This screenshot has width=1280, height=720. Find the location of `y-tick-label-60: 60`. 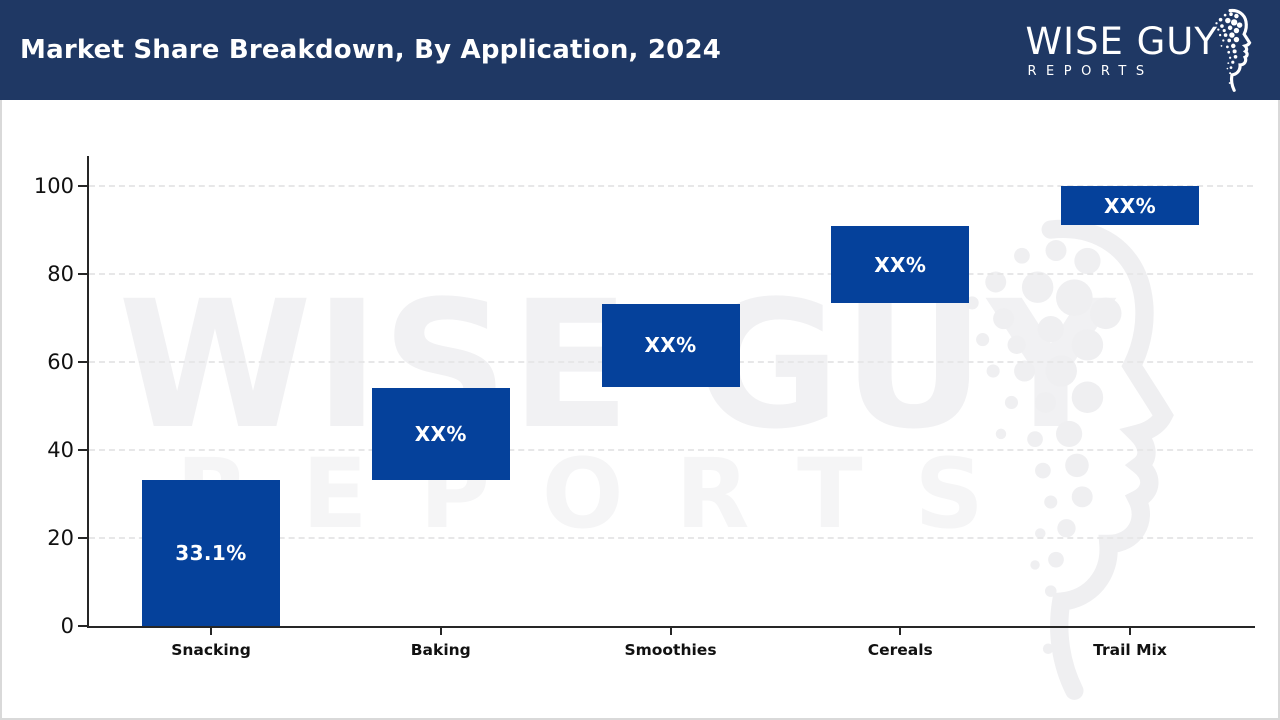

y-tick-label-60: 60 is located at coordinates (60, 362).